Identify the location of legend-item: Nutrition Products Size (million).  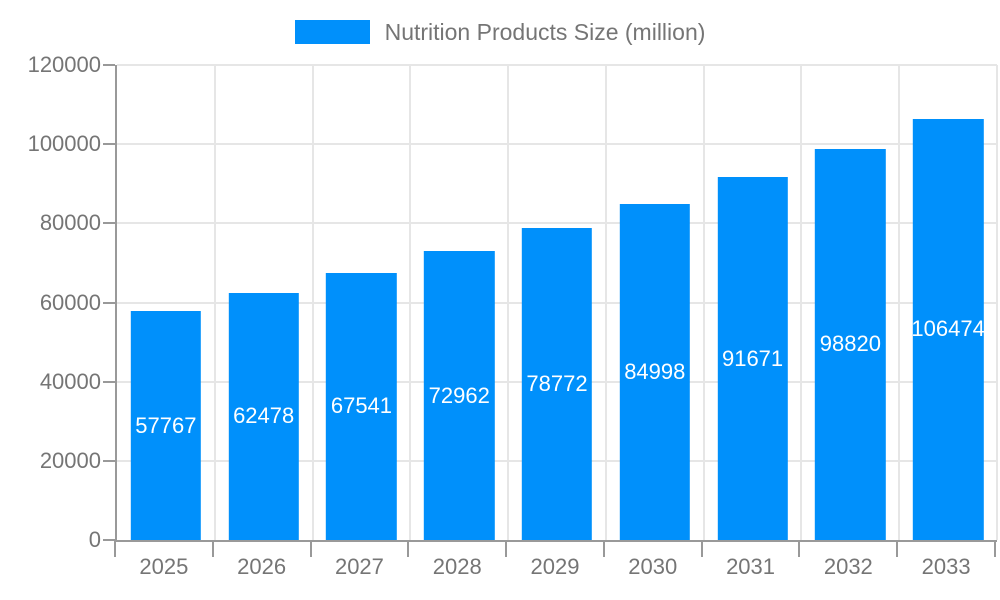
(500, 32).